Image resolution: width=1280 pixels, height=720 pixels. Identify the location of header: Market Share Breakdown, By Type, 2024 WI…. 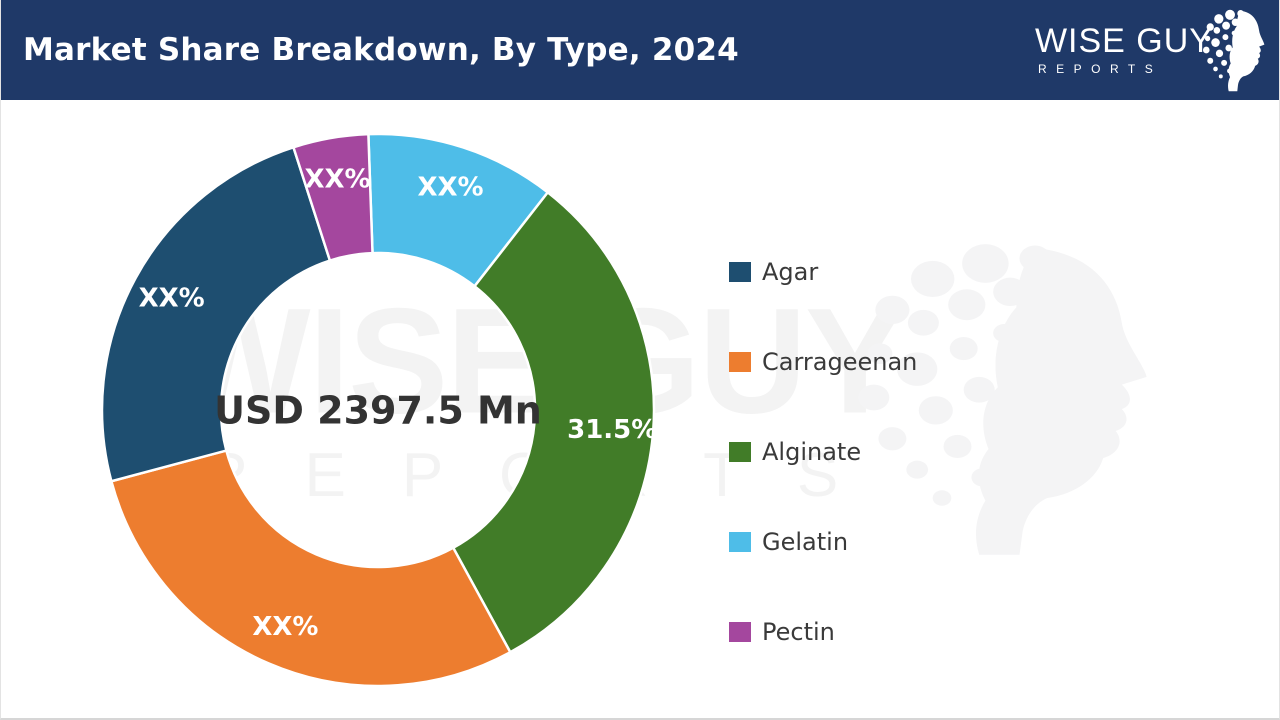
(640, 50).